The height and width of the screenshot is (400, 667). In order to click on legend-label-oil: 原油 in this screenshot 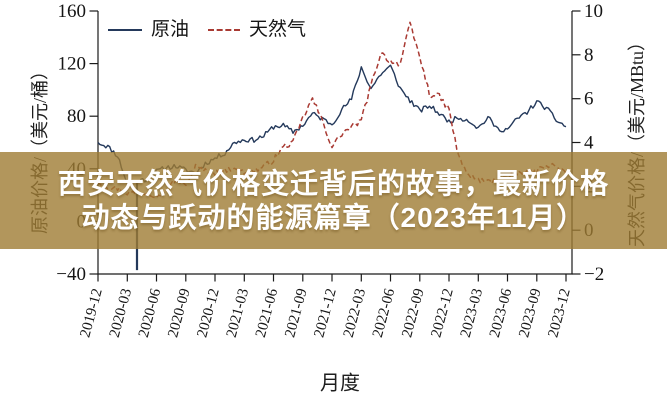, I will do `click(170, 29)`.